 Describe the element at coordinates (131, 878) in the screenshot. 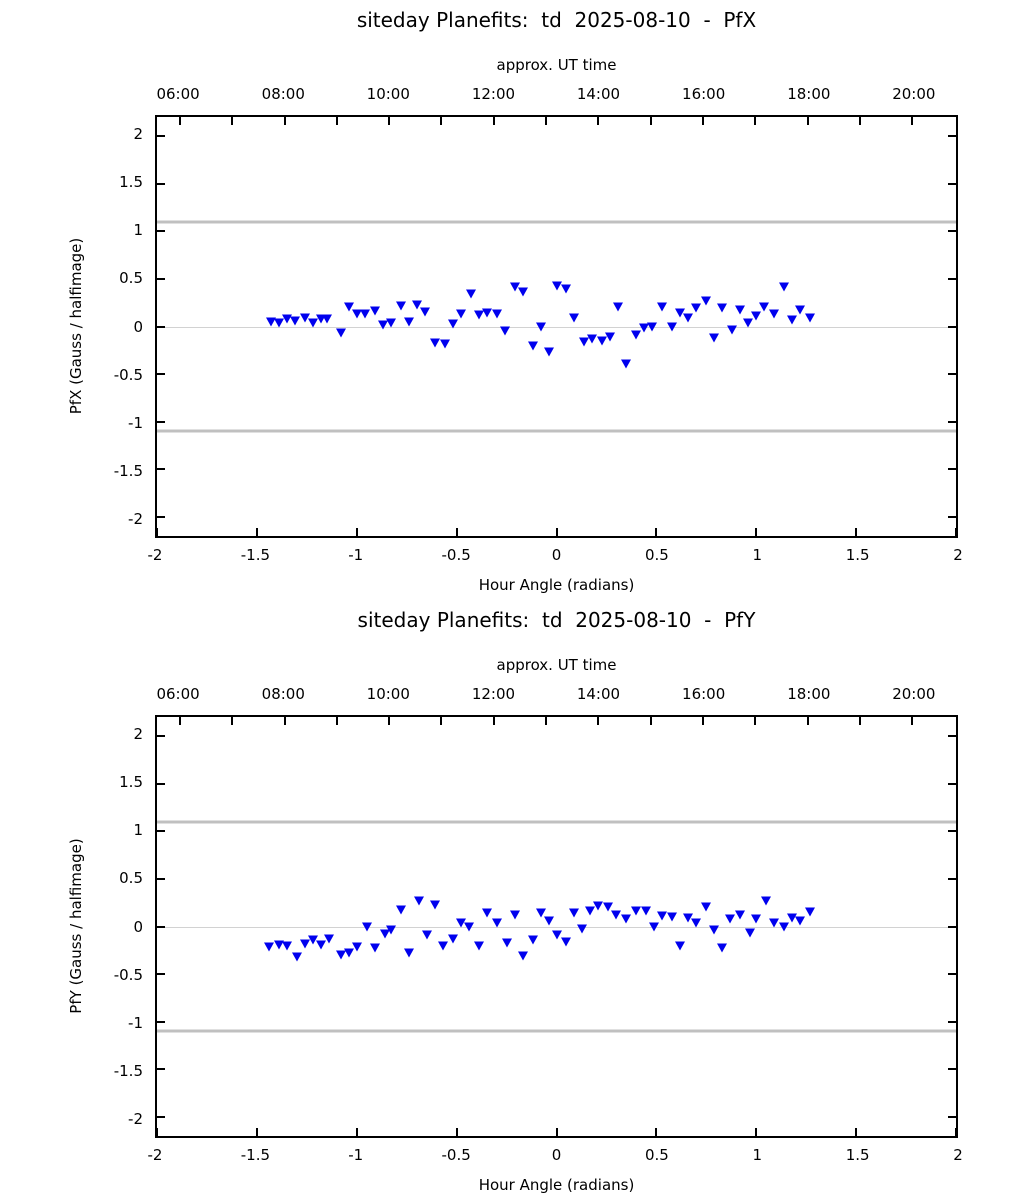

I see `y-tick-label: 0.5` at that location.